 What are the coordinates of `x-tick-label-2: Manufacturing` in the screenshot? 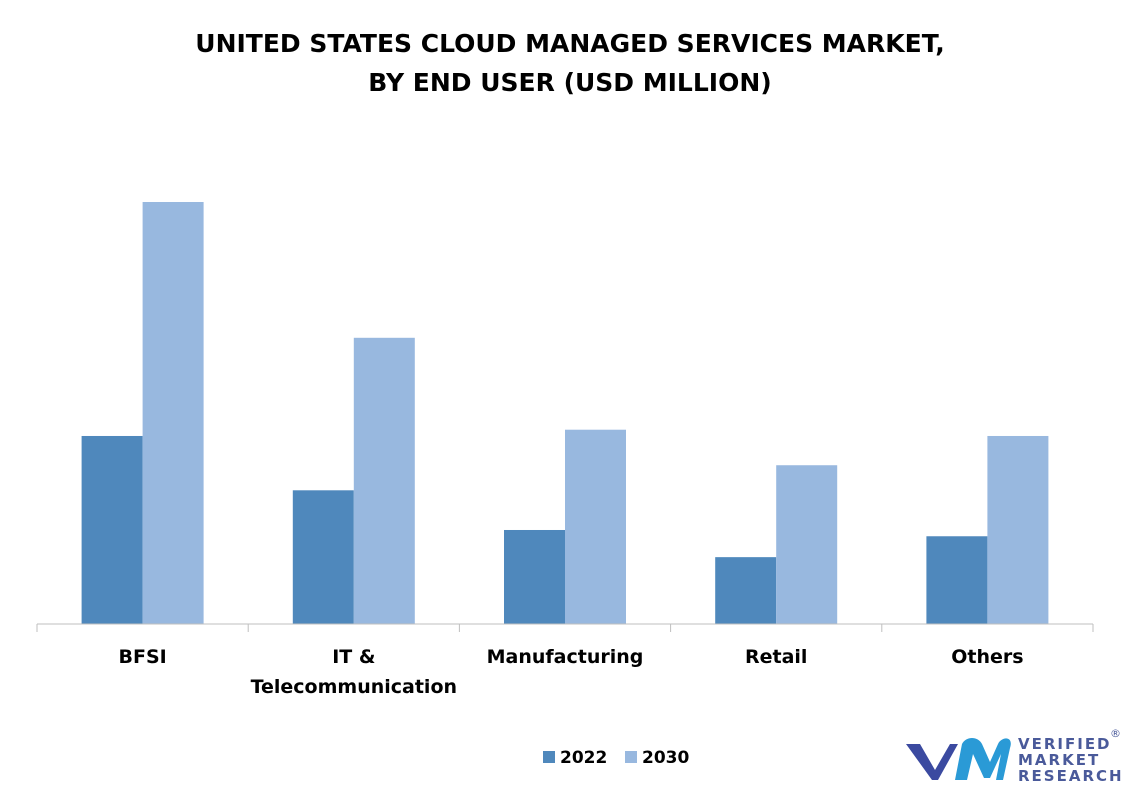 It's located at (565, 657).